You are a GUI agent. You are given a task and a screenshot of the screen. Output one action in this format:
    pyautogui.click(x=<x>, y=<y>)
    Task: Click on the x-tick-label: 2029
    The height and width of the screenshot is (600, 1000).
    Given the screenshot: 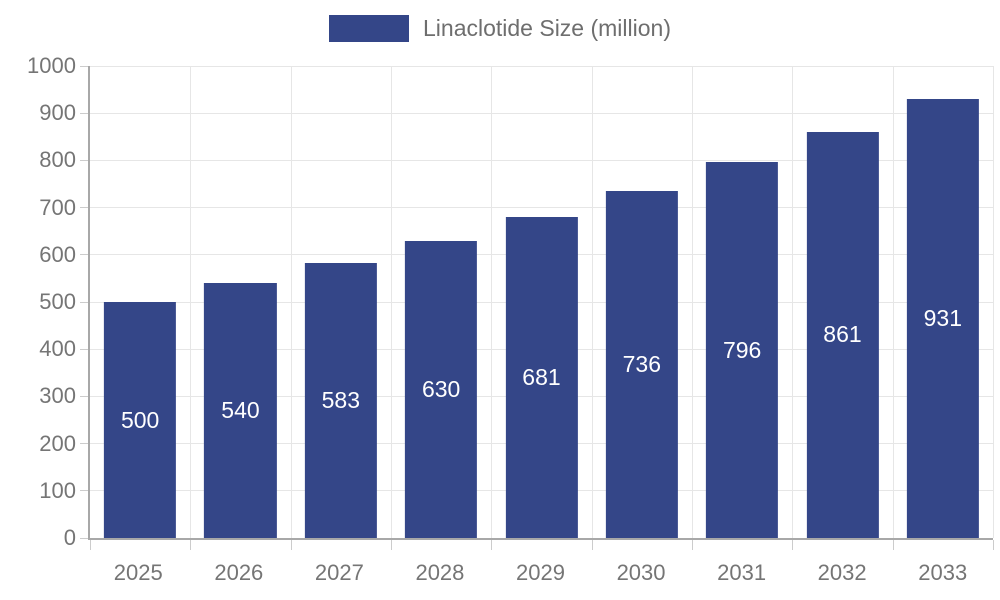 What is the action you would take?
    pyautogui.click(x=540, y=572)
    